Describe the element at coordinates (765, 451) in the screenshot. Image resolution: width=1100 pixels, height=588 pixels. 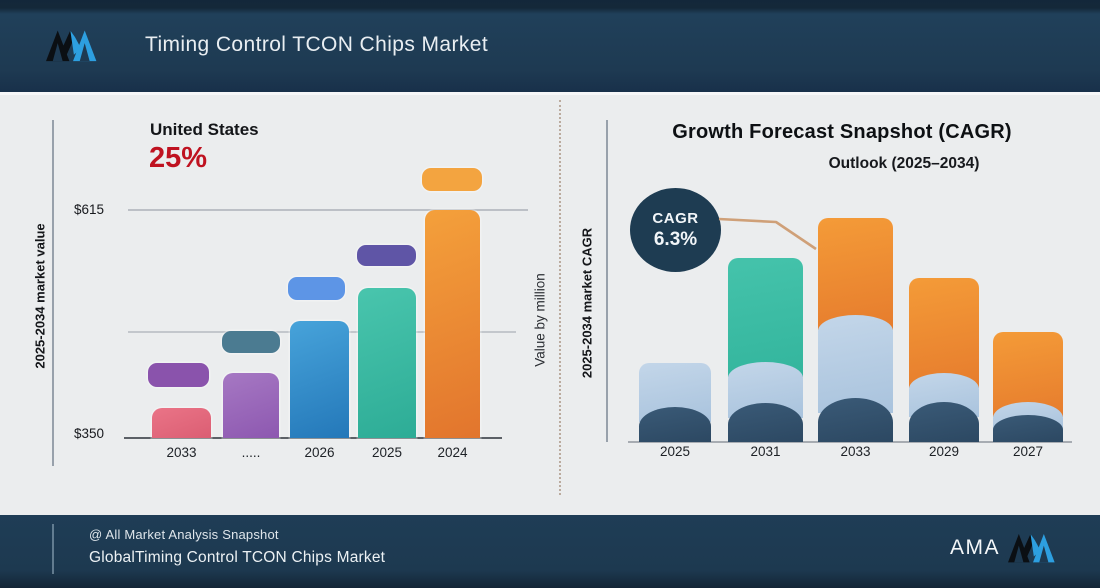
I see `gf-x-tick-2031: 2031` at that location.